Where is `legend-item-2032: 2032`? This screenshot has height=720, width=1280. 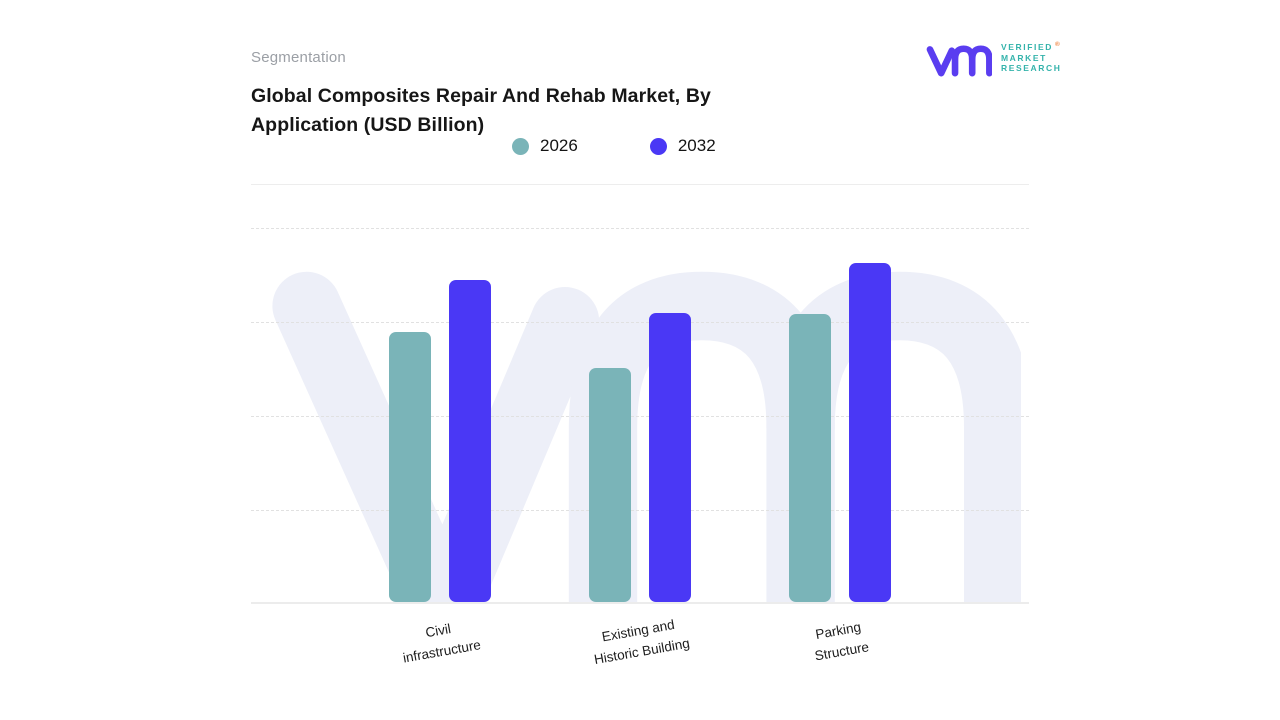 legend-item-2032: 2032 is located at coordinates (682, 146).